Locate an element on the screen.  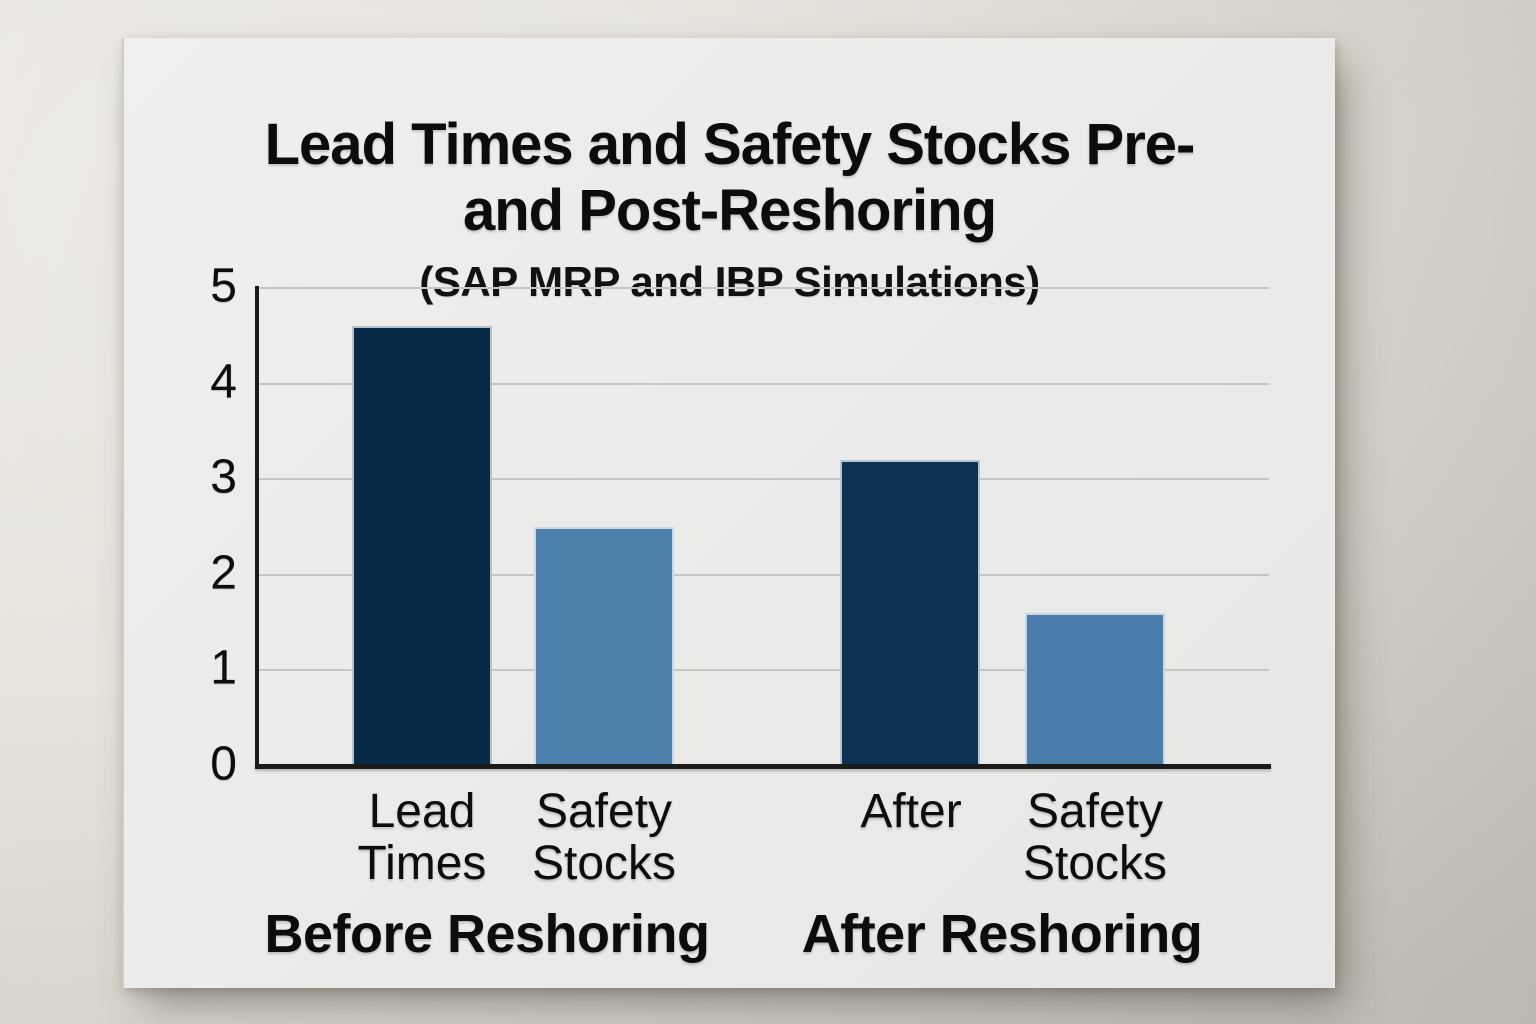
chart-title-line-1: Lead Times and Safety Stocks Pre- is located at coordinates (730, 144).